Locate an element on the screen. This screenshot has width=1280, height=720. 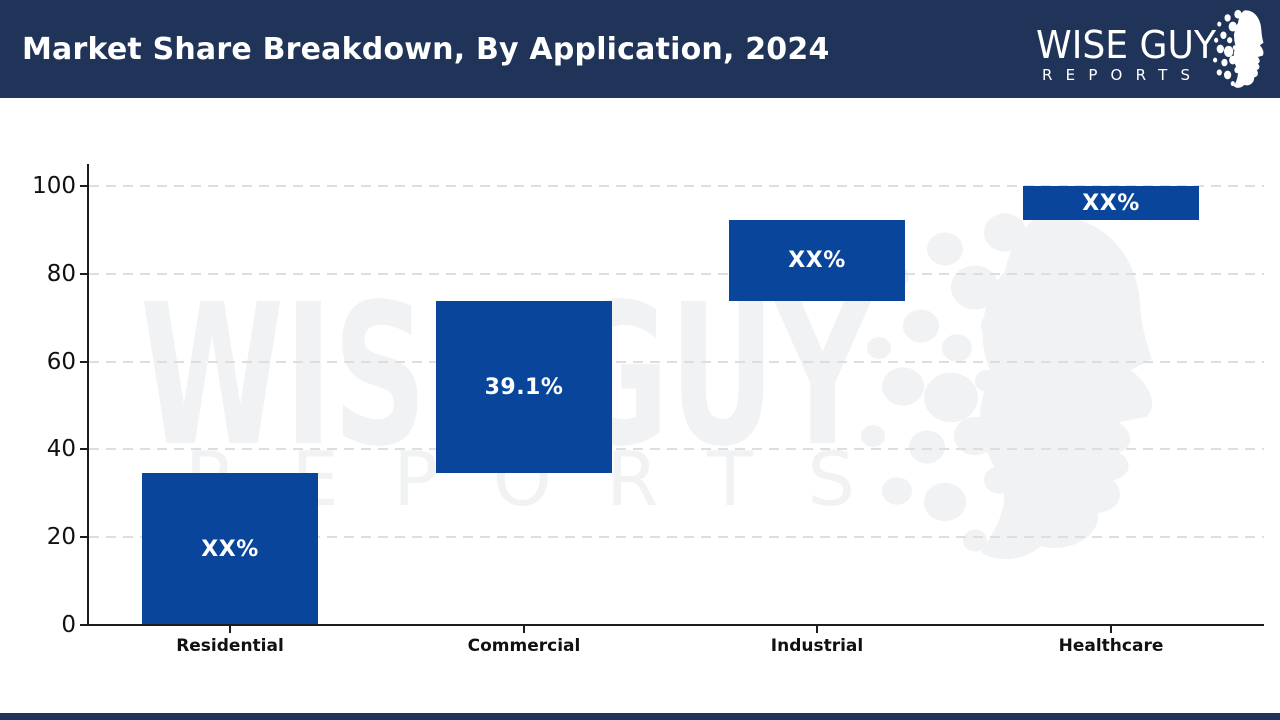
y-tick-label: 80 is located at coordinates (61, 273).